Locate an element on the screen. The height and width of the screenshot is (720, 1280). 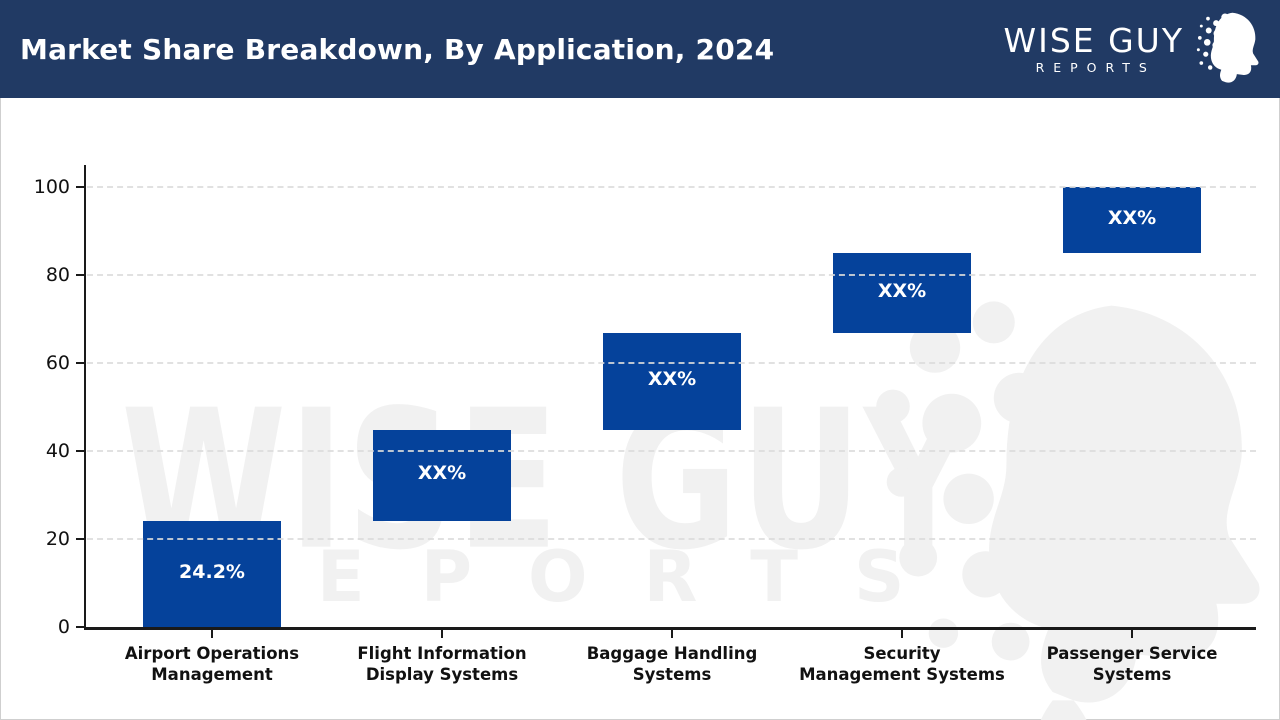
category-label: Flight Information Display Systems is located at coordinates (442, 664).